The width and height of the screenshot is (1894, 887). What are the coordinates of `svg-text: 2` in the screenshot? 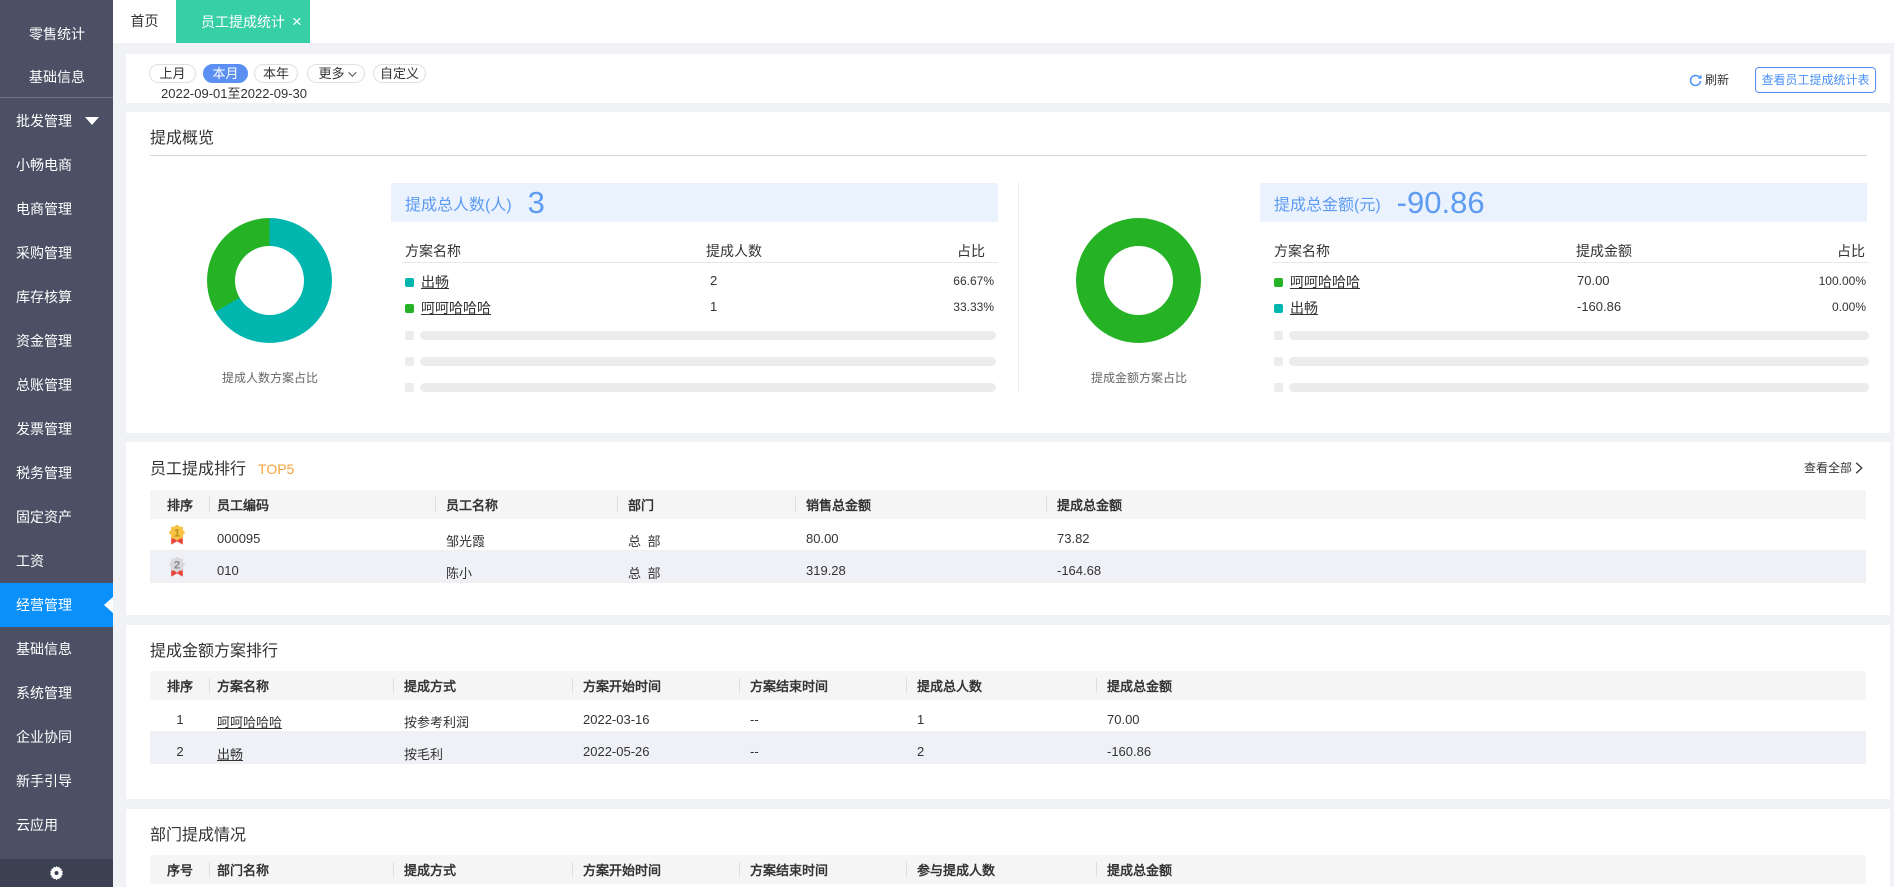 It's located at (177, 566).